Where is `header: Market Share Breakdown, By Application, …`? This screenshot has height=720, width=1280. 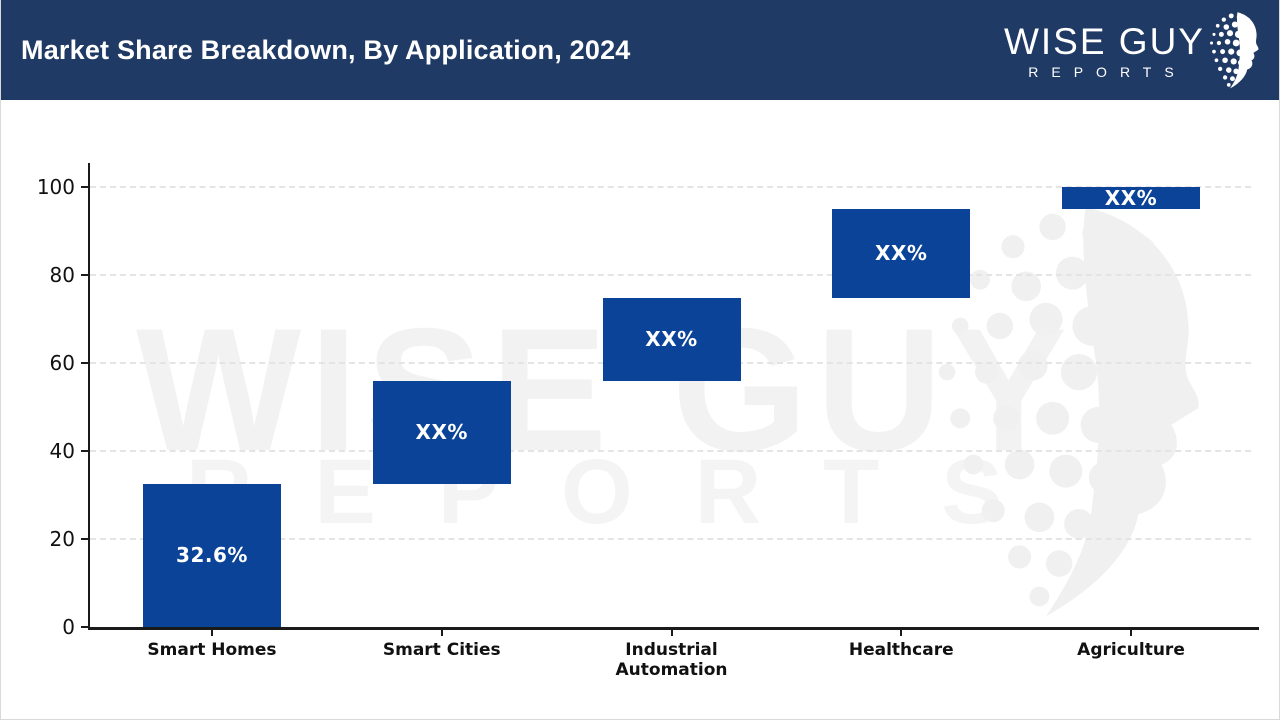
header: Market Share Breakdown, By Application, … is located at coordinates (640, 50).